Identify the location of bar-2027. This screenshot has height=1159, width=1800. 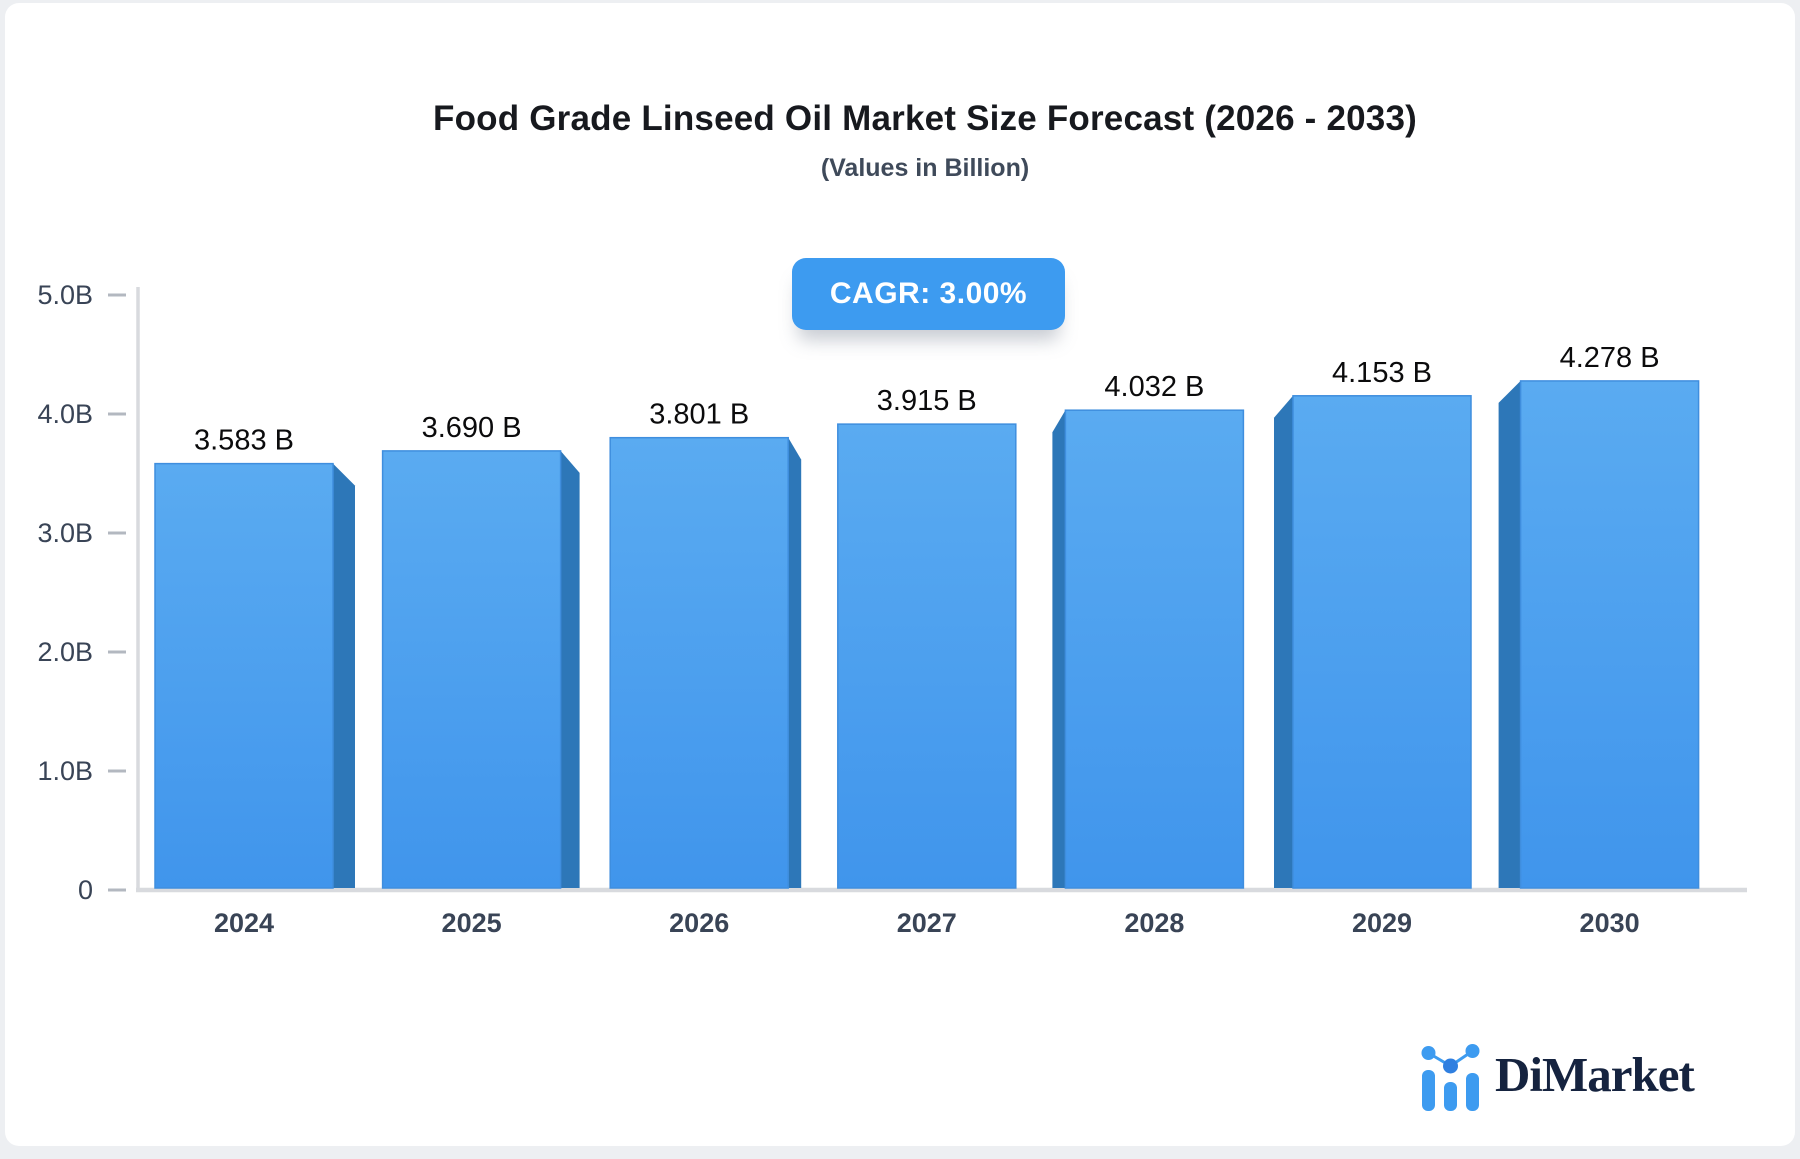
(927, 656).